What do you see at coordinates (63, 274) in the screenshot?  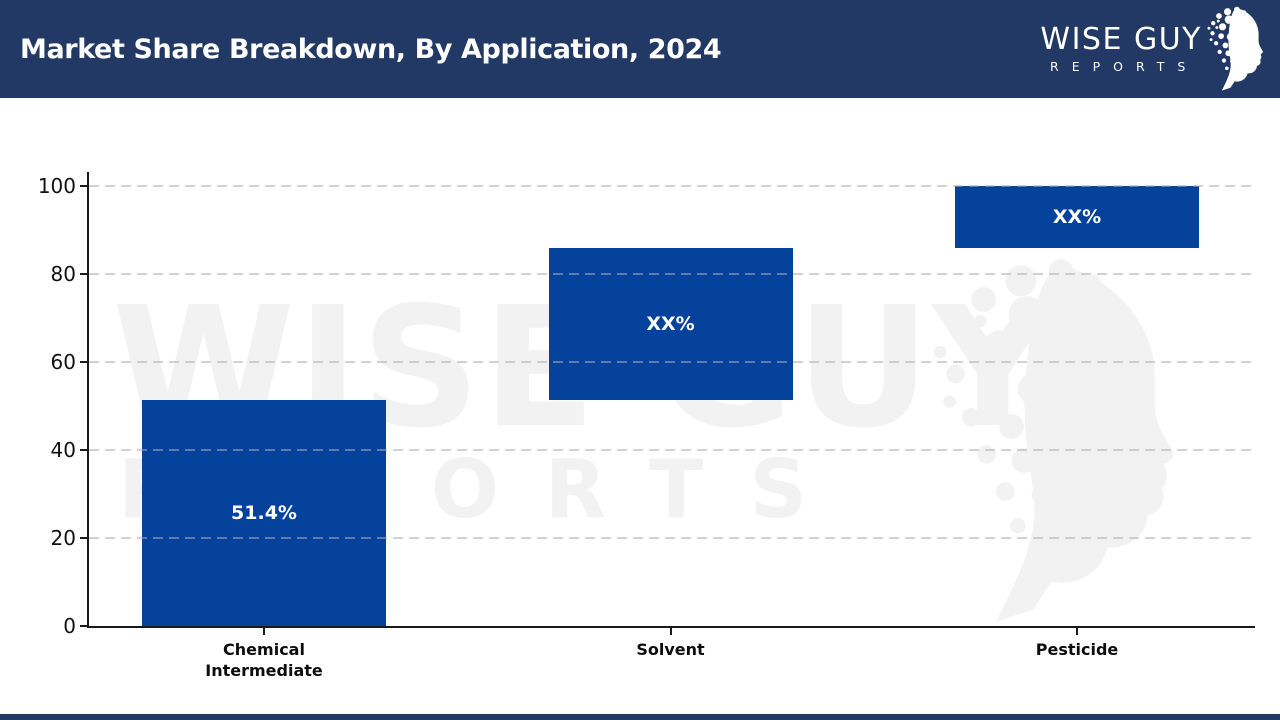 I see `y-tick-label-80: 80` at bounding box center [63, 274].